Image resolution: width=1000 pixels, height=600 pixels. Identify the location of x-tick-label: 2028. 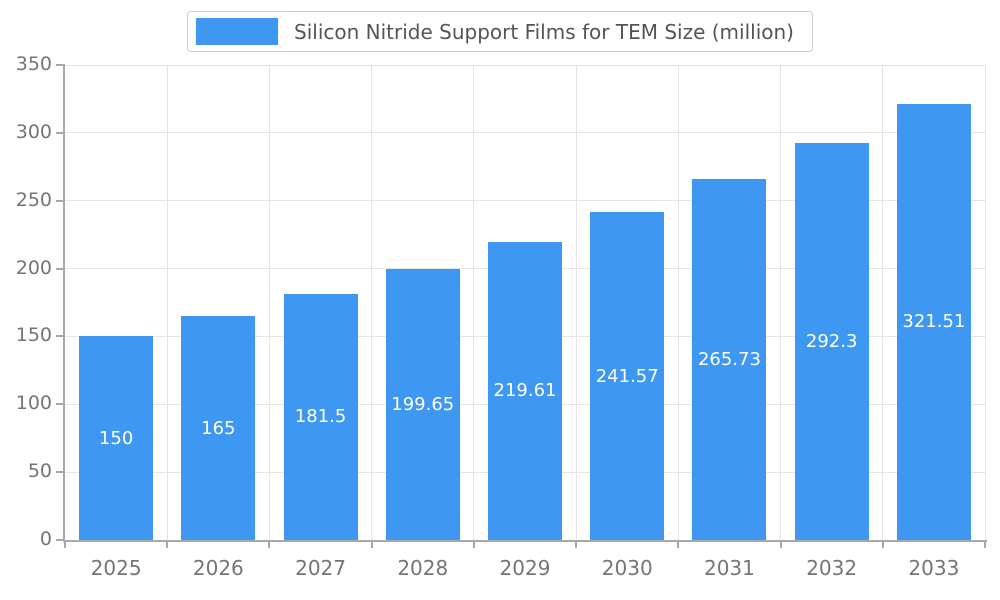
(423, 568).